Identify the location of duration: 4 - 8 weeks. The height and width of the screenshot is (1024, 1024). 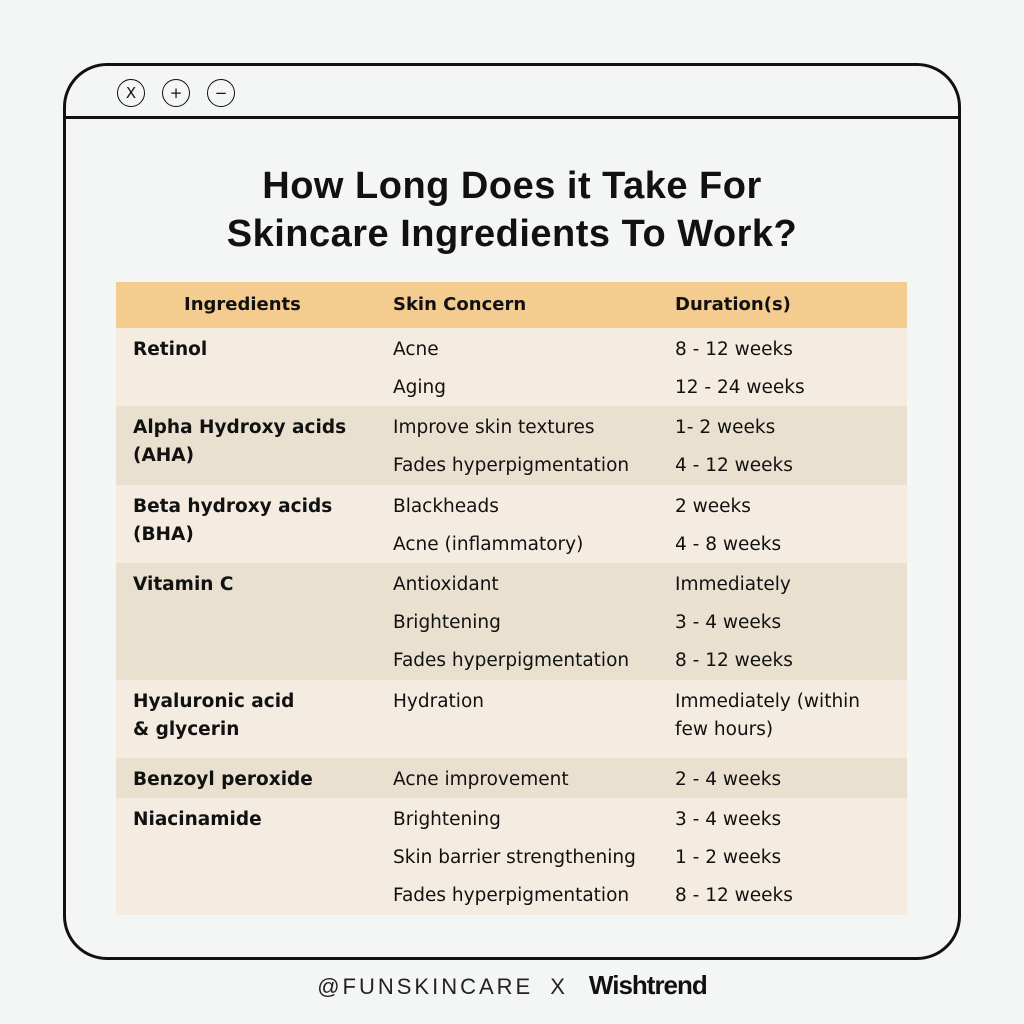
(728, 544).